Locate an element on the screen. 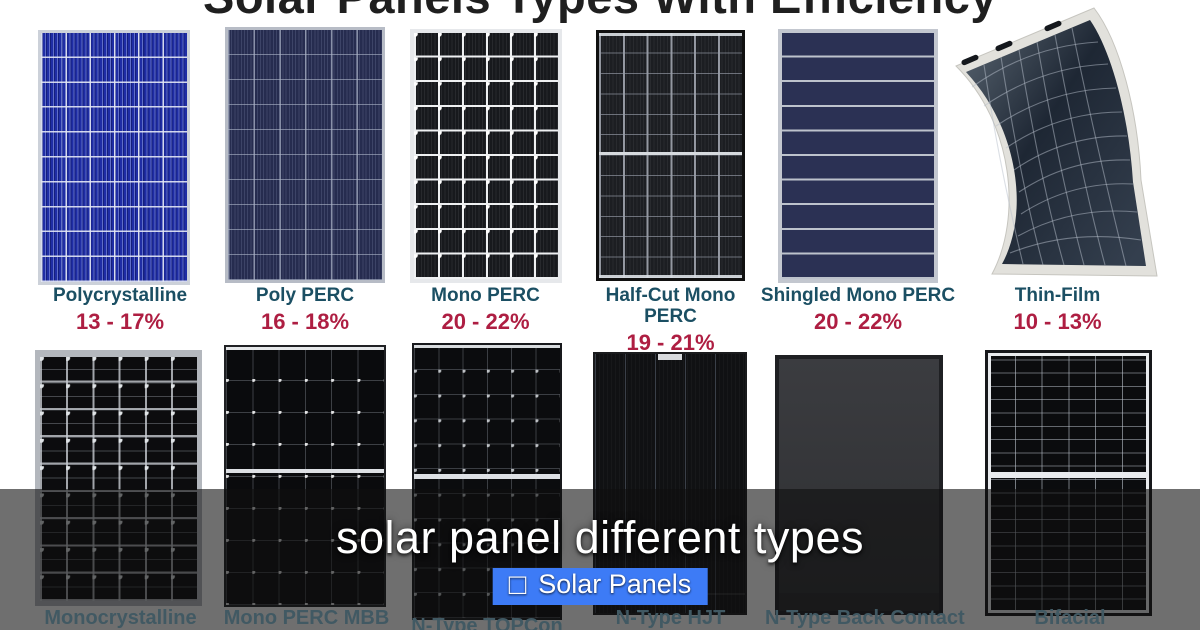 The width and height of the screenshot is (1200, 630). panel-name: N-Type HJT is located at coordinates (670, 618).